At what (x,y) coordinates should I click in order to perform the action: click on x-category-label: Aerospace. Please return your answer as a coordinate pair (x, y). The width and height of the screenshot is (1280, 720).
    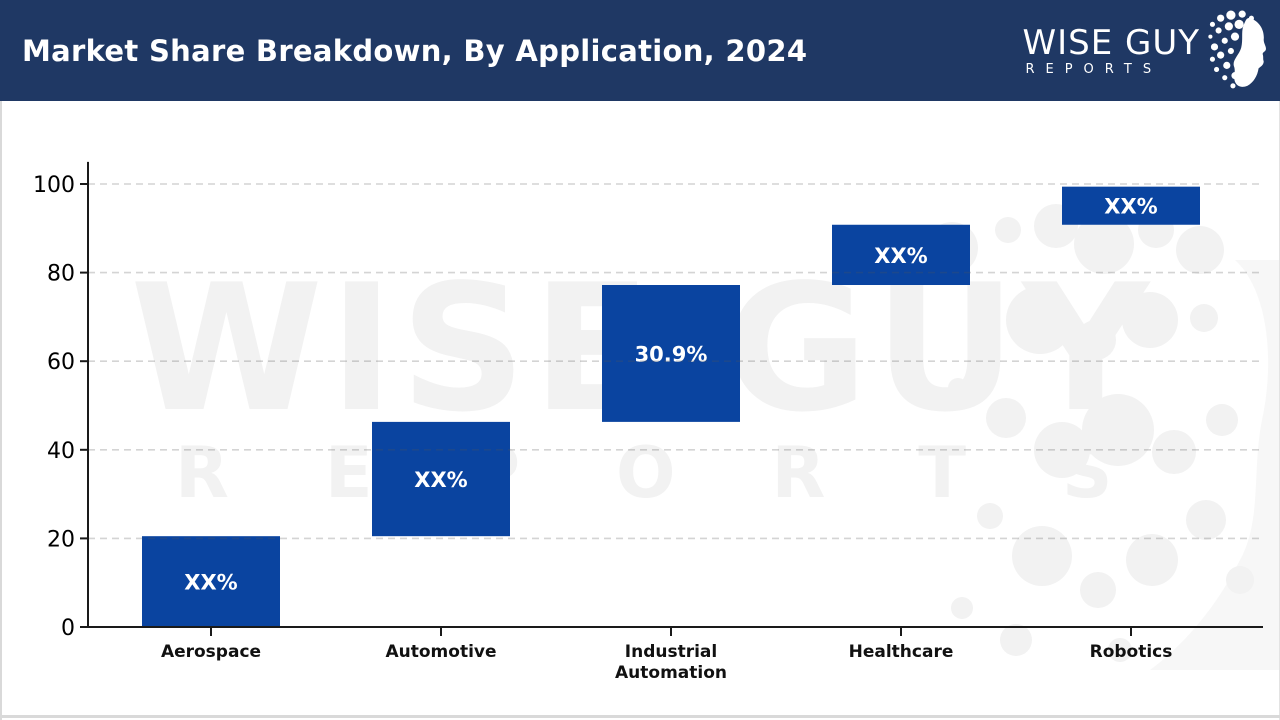
    Looking at the image, I should click on (211, 652).